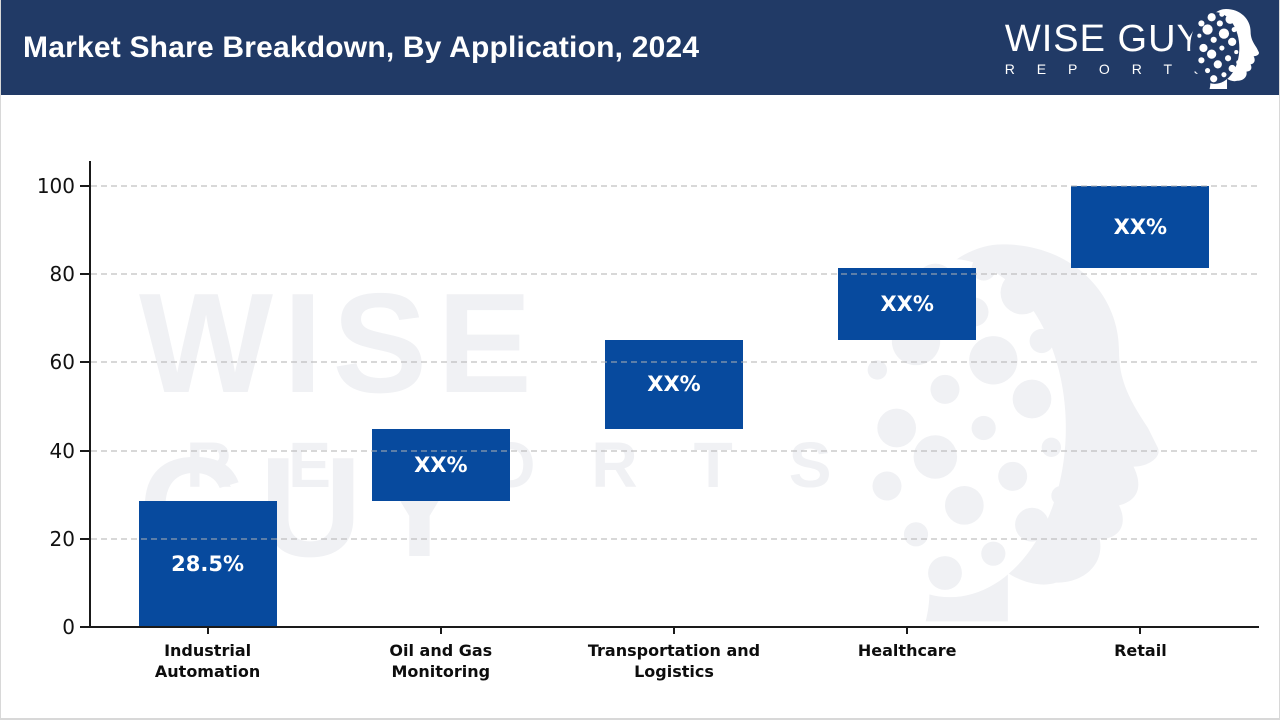 The image size is (1280, 720). I want to click on x-category-label-line: Industrial, so click(208, 650).